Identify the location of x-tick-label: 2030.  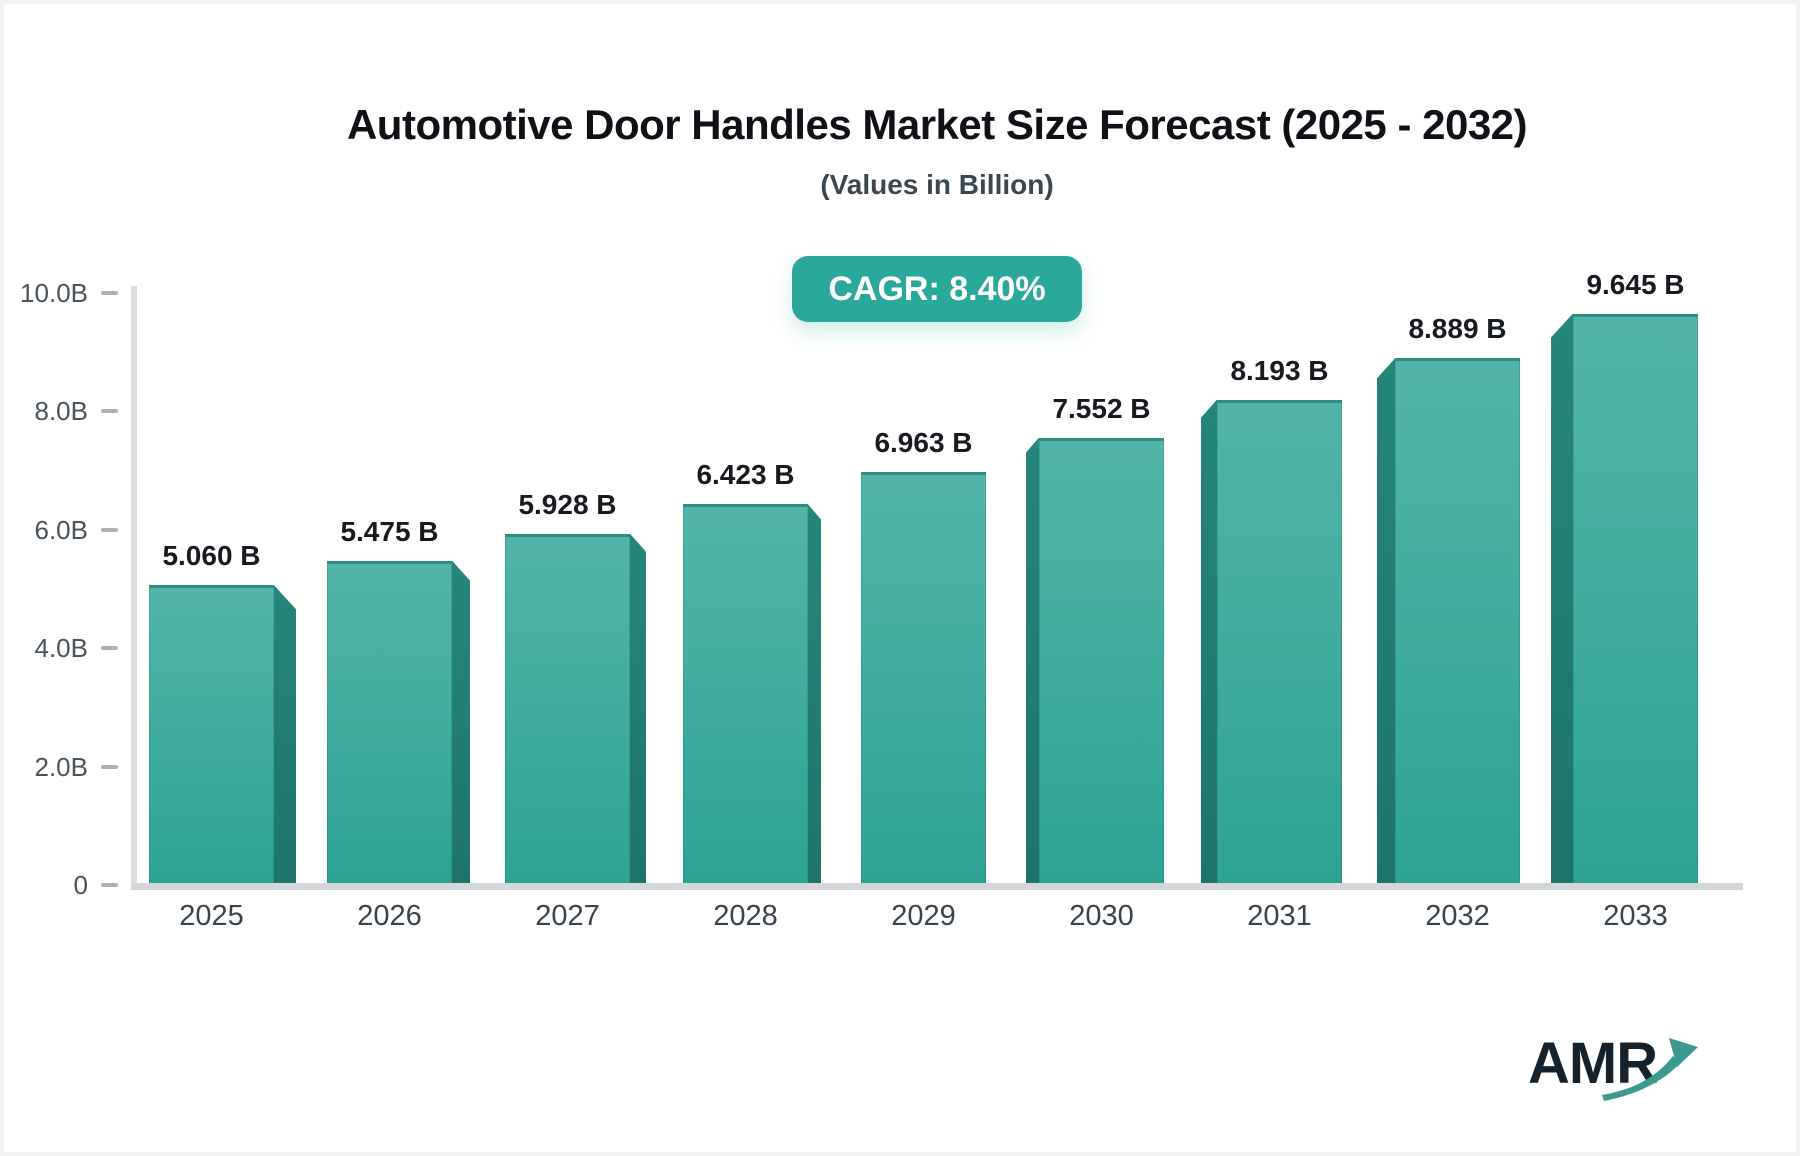
(1101, 916).